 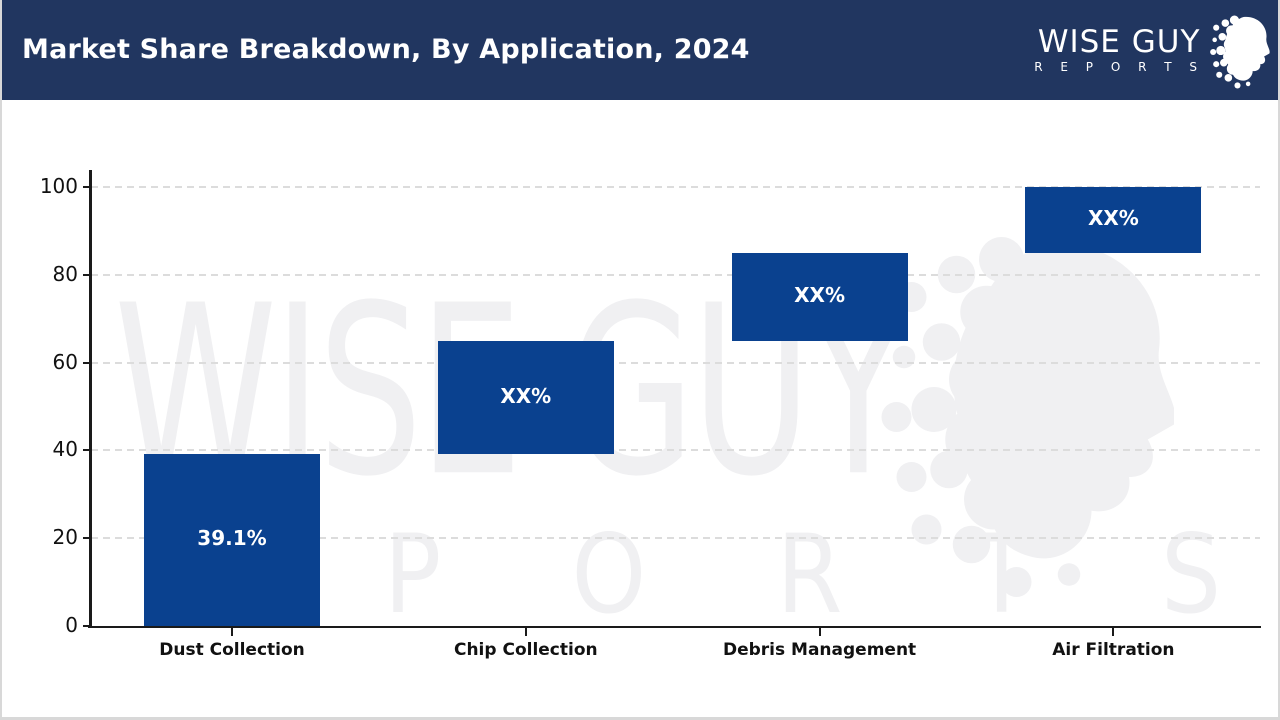 What do you see at coordinates (1113, 632) in the screenshot?
I see `x-tick-mark-air-filtration` at bounding box center [1113, 632].